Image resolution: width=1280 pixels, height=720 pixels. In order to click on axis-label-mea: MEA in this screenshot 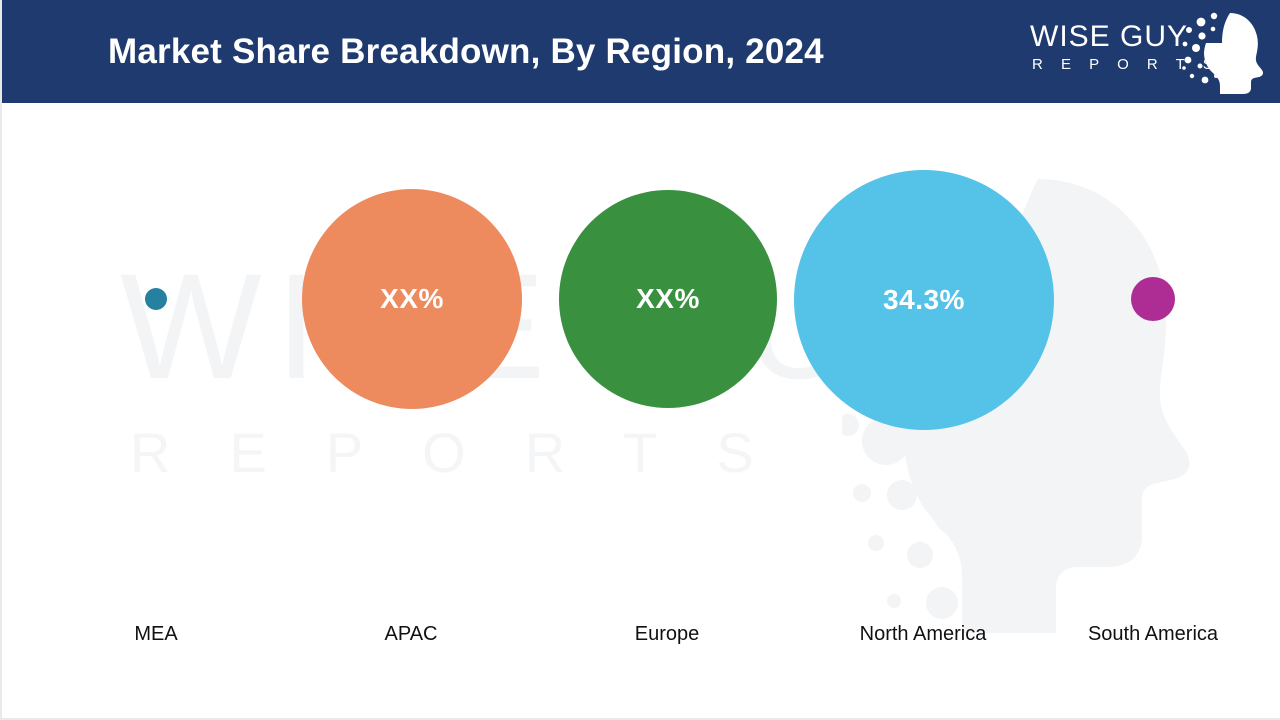, I will do `click(156, 634)`.